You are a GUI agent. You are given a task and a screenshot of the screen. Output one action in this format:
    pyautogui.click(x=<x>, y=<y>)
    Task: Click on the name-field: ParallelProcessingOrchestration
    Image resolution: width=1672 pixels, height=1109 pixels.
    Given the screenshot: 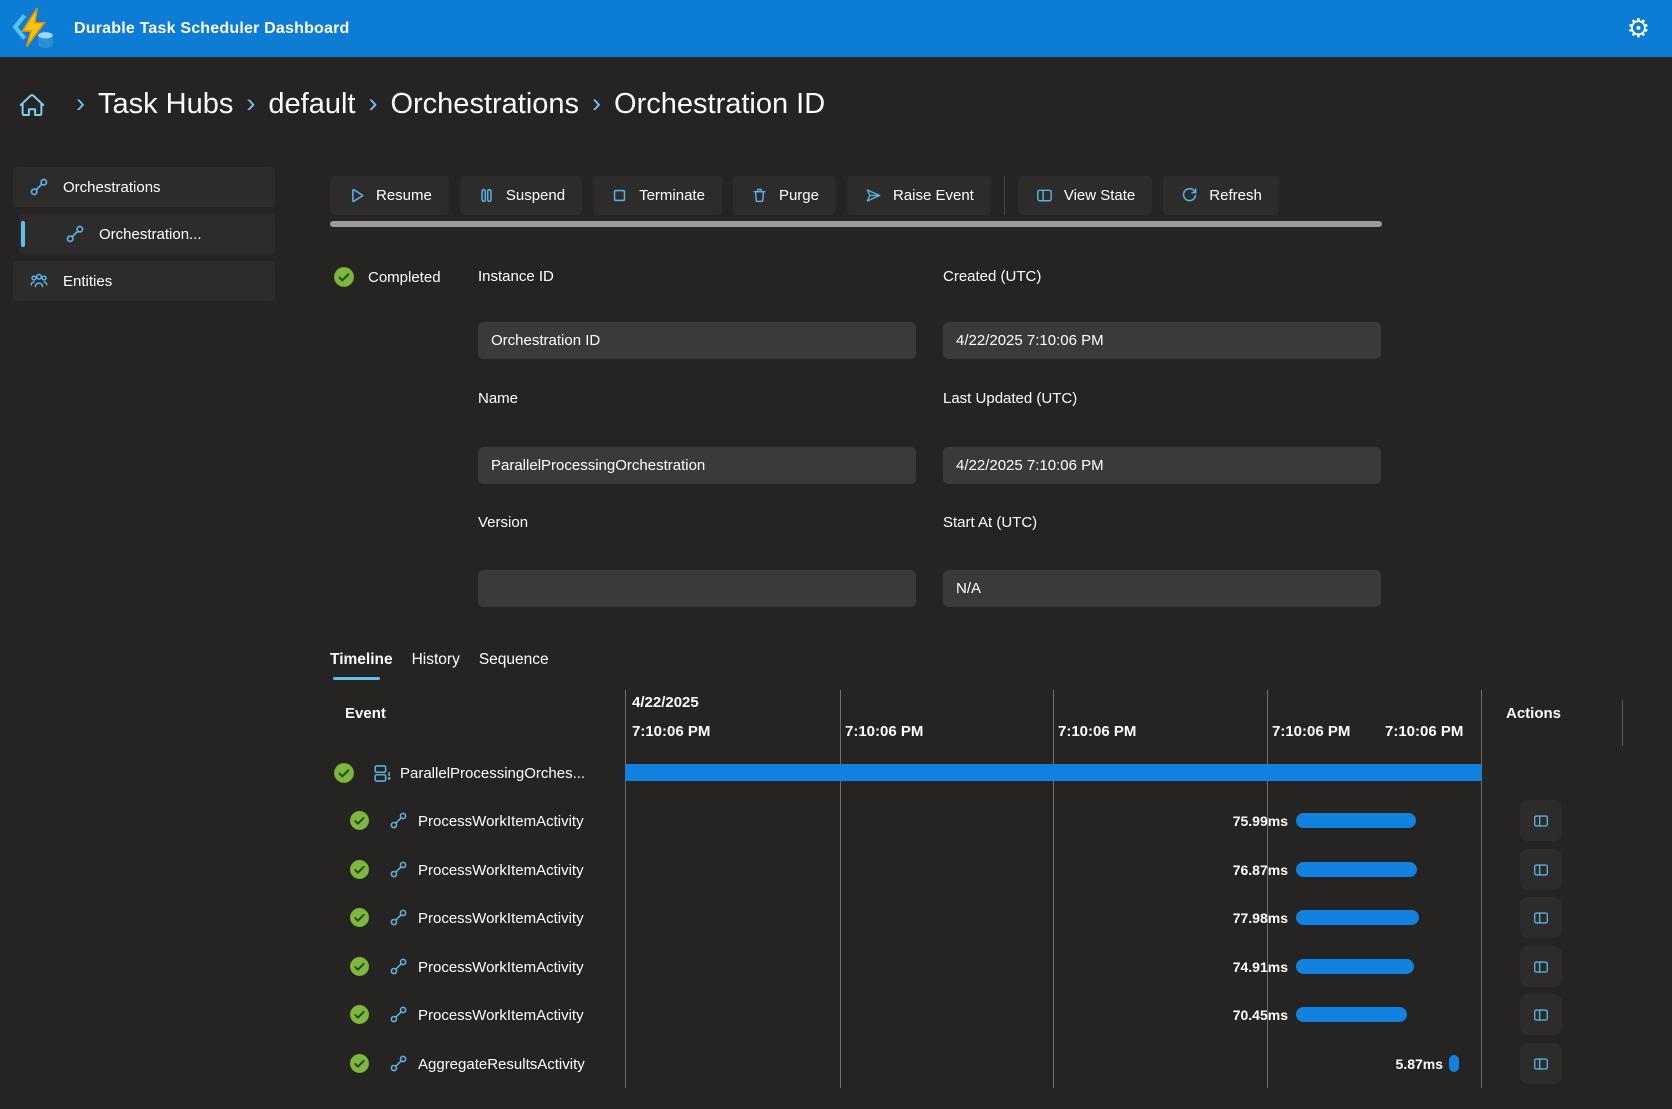 What is the action you would take?
    pyautogui.click(x=697, y=465)
    